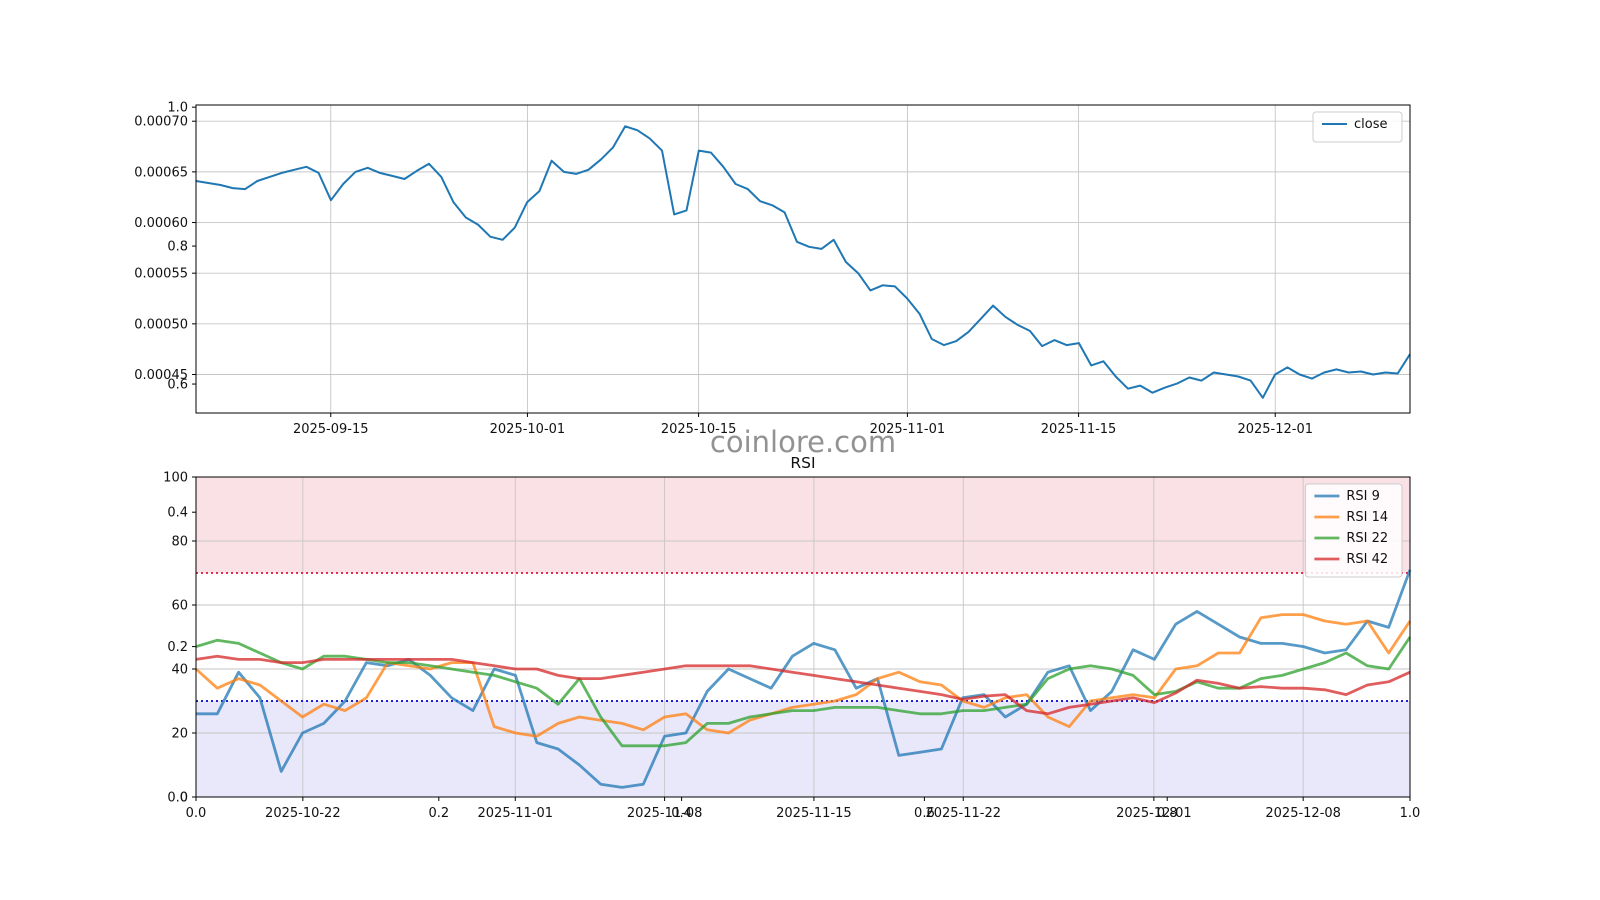  I want to click on price-xtick-label: 2025-09-15, so click(331, 429).